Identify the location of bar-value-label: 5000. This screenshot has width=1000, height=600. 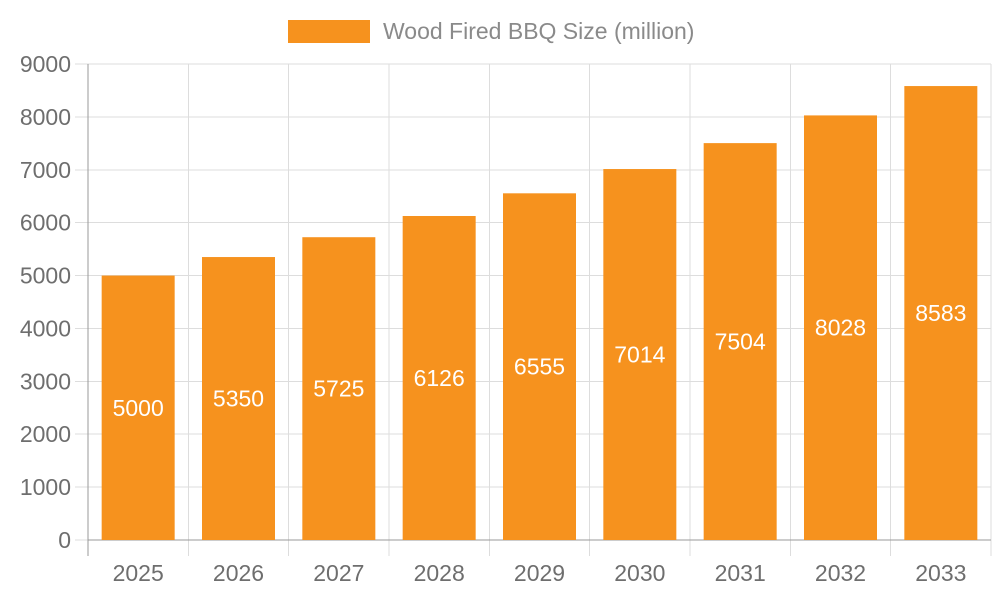
(138, 408).